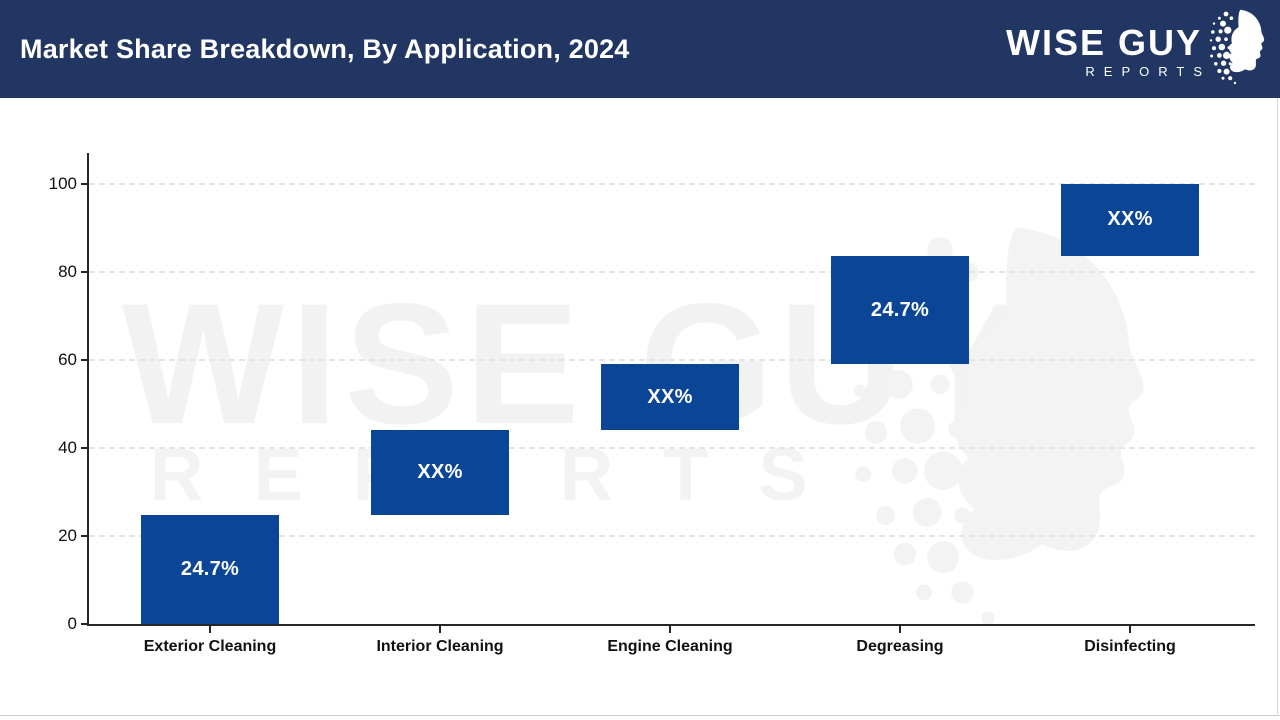 The width and height of the screenshot is (1280, 720). What do you see at coordinates (1277, 407) in the screenshot?
I see `page-right-border` at bounding box center [1277, 407].